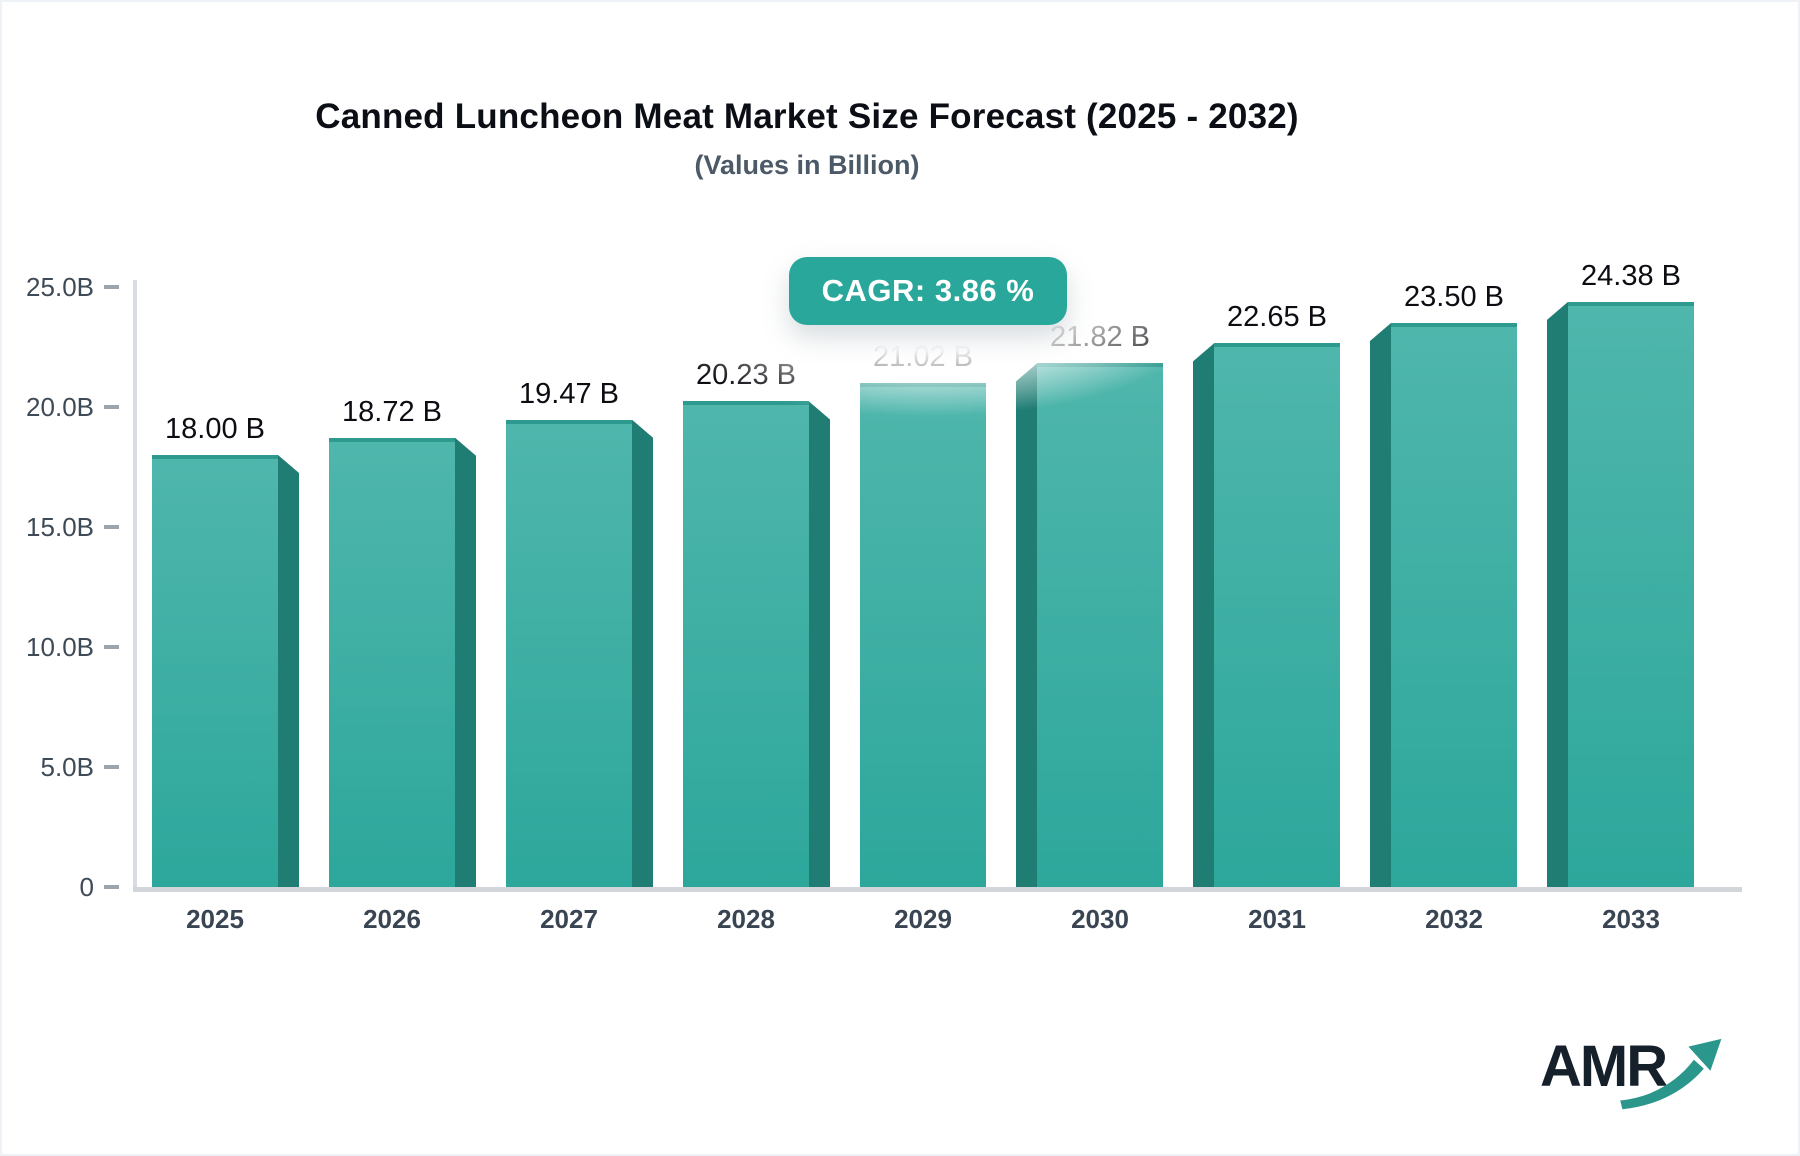 This screenshot has height=1156, width=1800. What do you see at coordinates (1631, 919) in the screenshot?
I see `x-tick-label: 2033` at bounding box center [1631, 919].